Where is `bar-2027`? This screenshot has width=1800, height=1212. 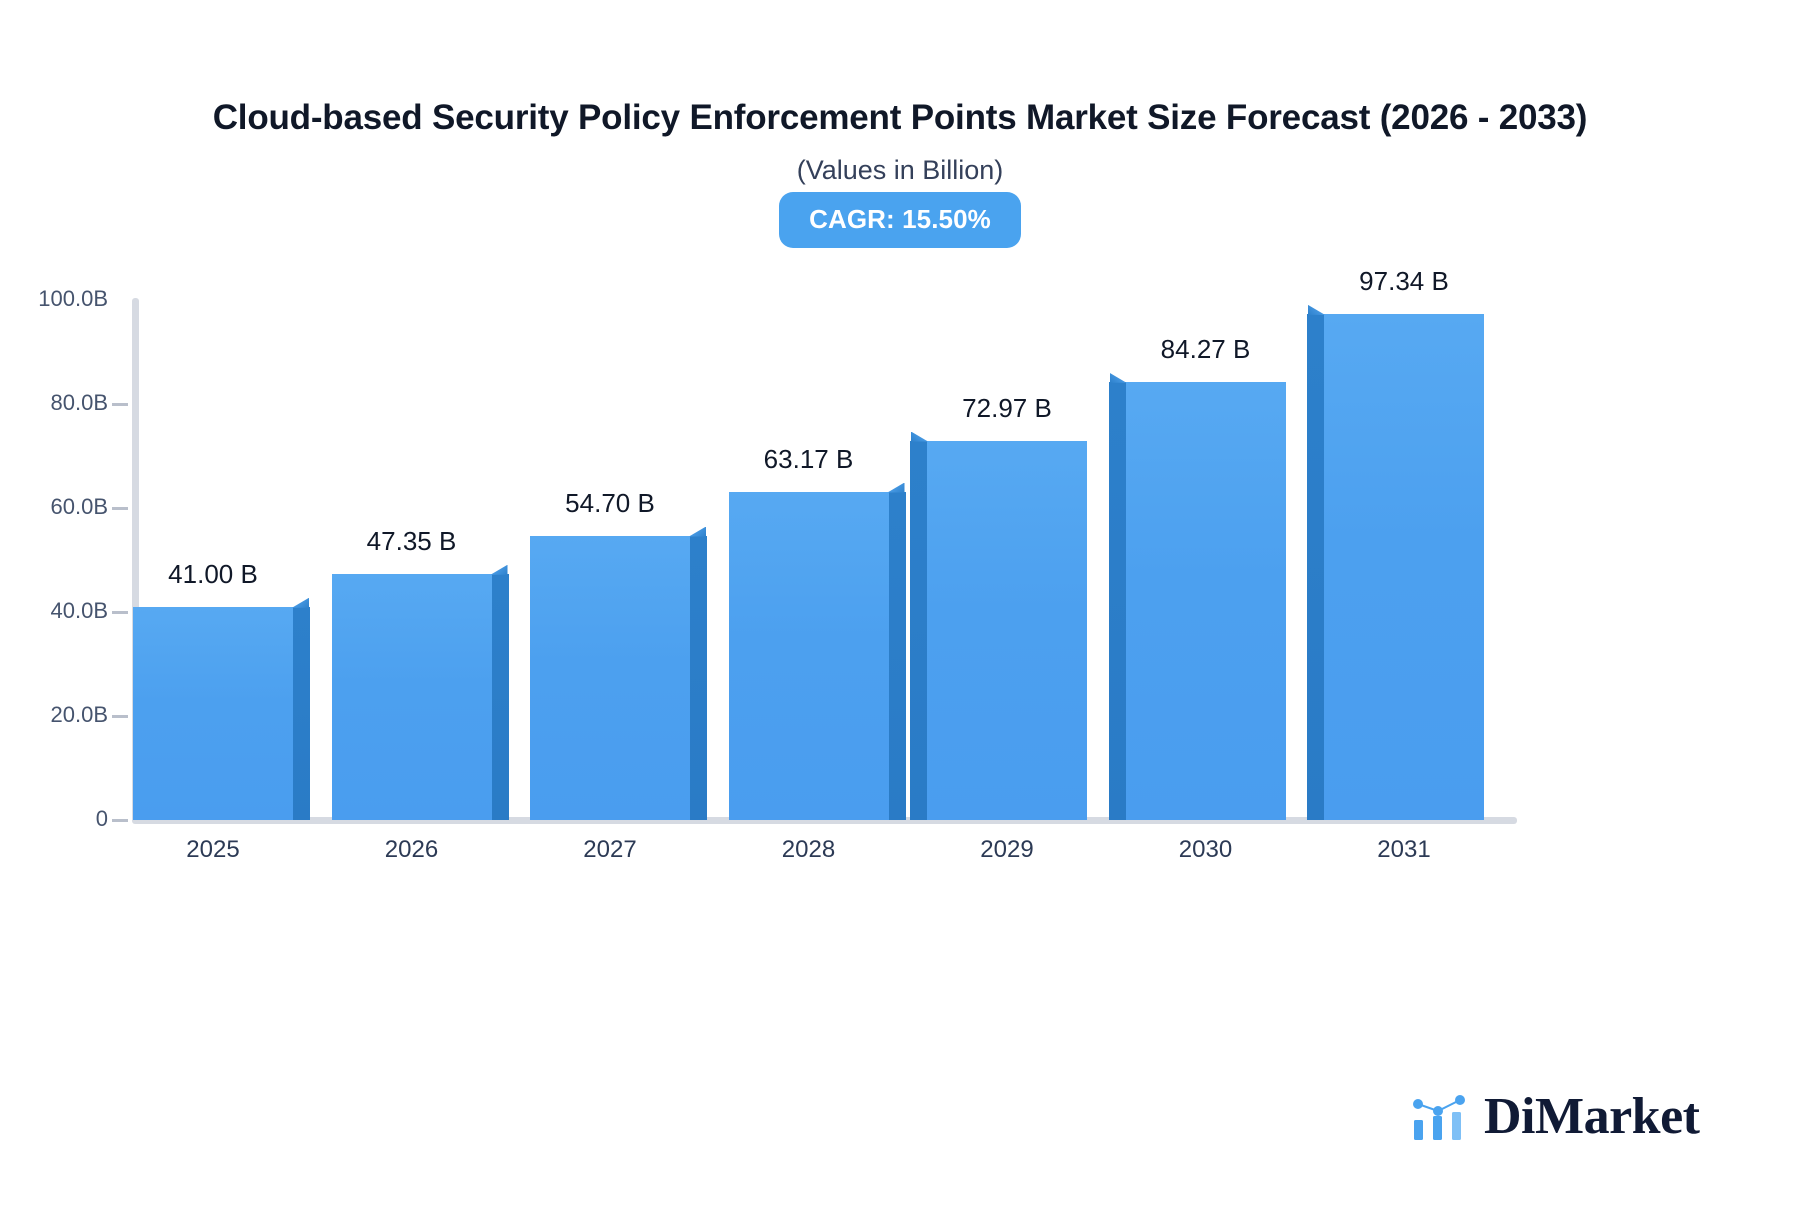 bar-2027 is located at coordinates (618, 673).